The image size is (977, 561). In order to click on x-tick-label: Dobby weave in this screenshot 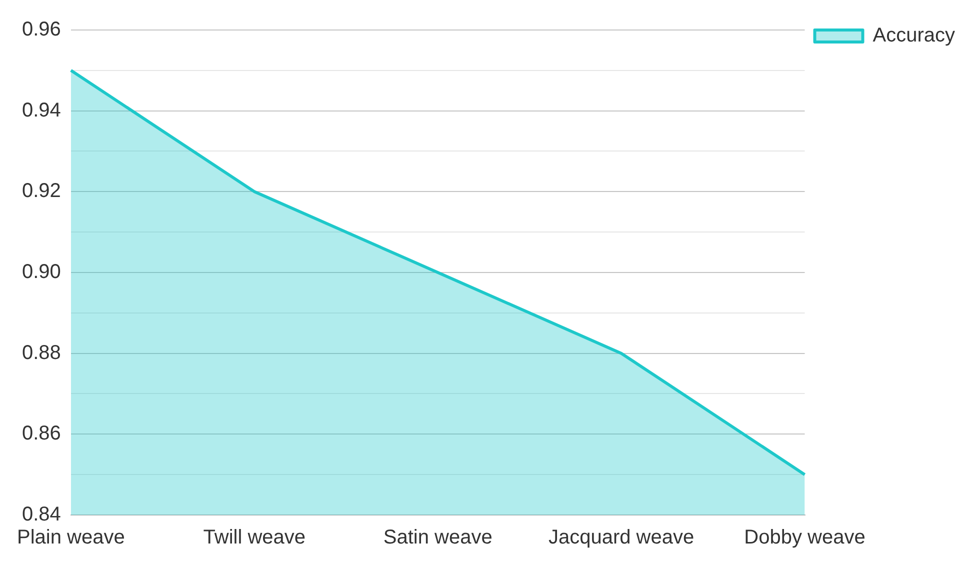, I will do `click(805, 537)`.